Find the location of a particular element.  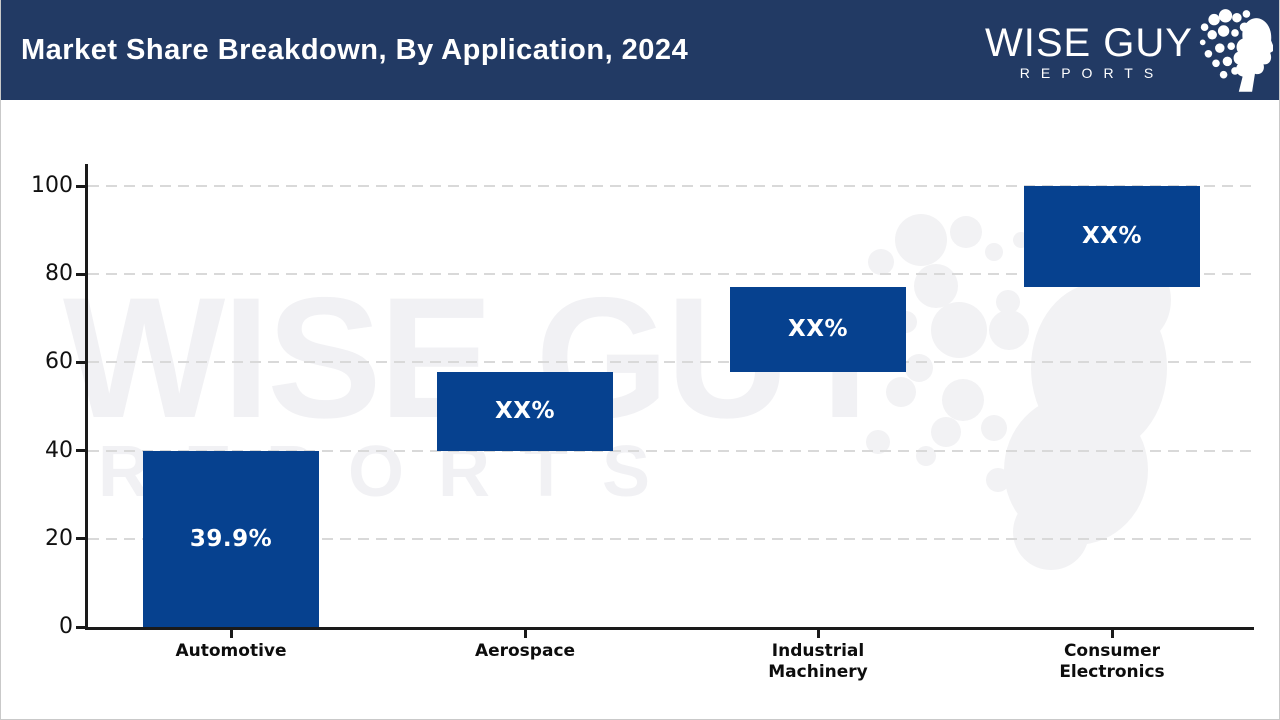

y-tick-label-20: 20 is located at coordinates (59, 538).